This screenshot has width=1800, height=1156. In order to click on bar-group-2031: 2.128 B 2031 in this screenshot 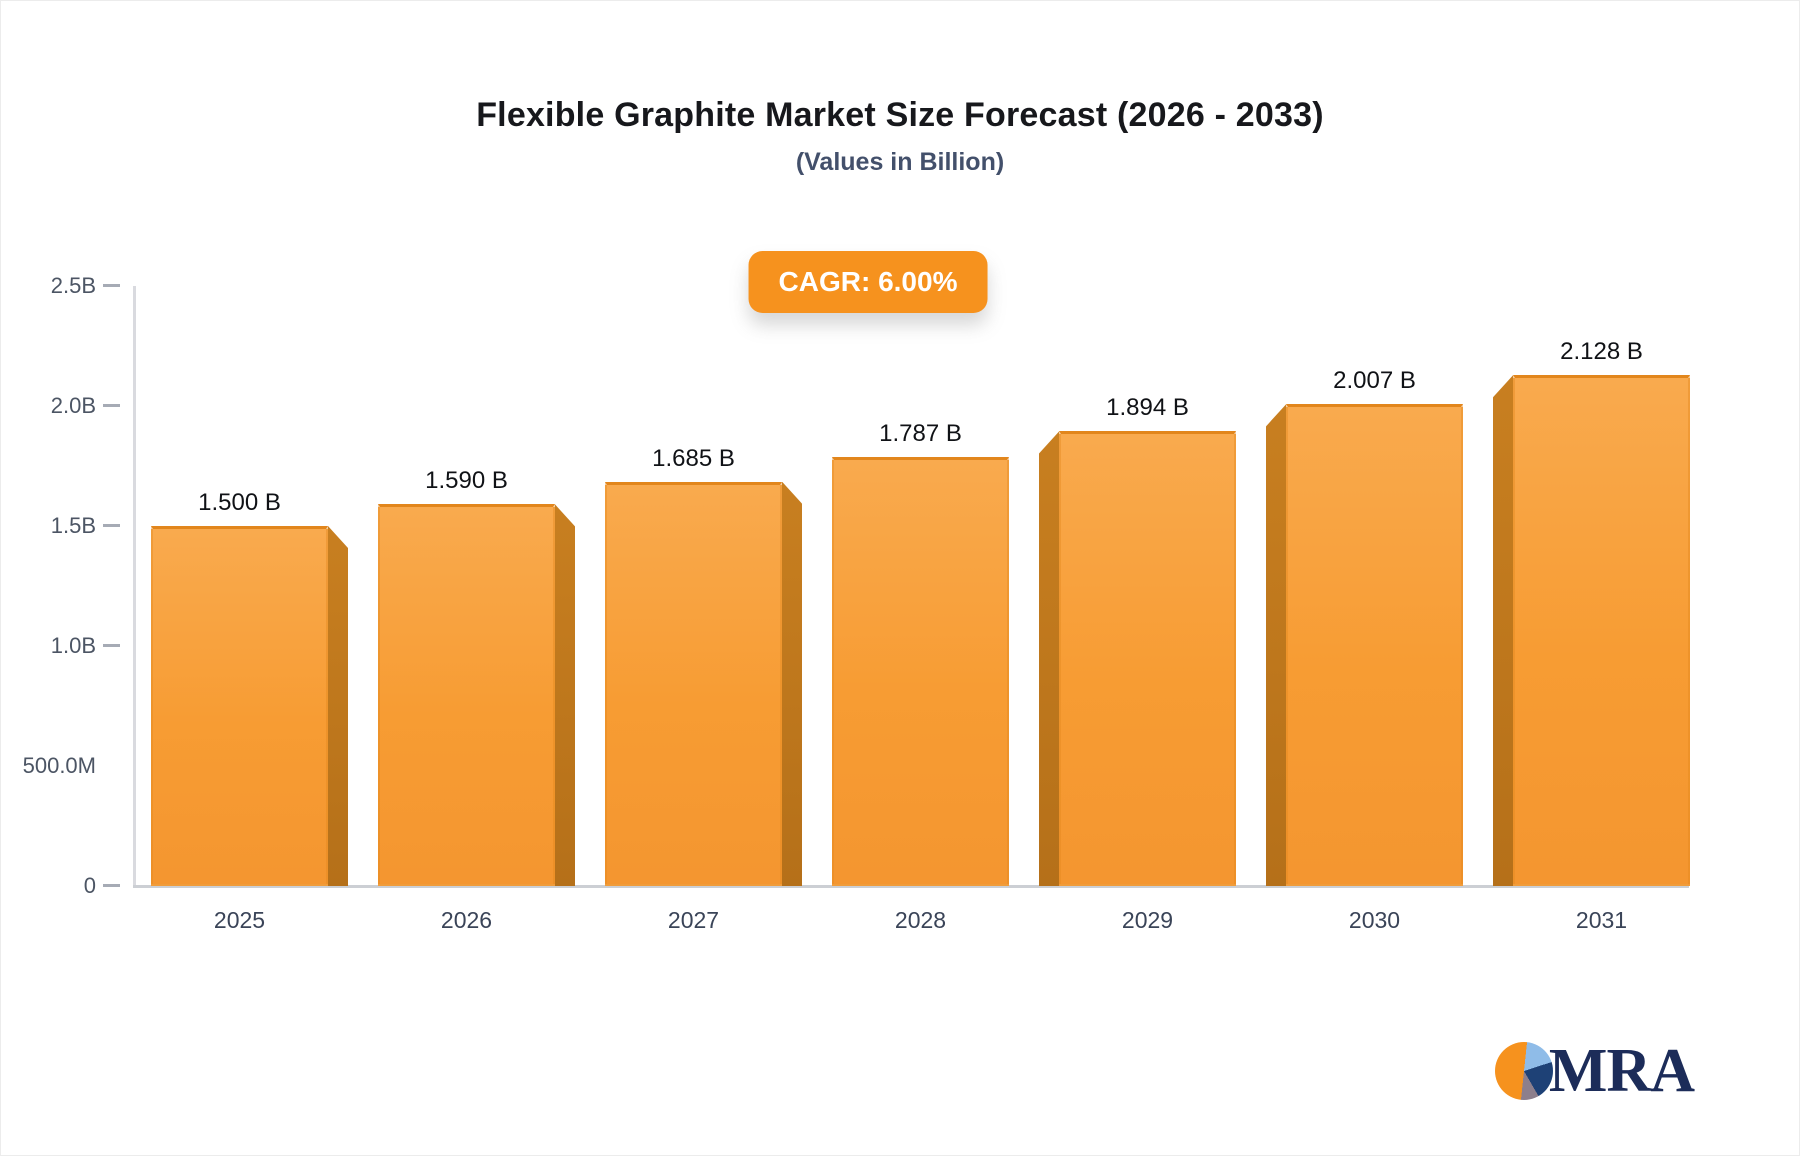, I will do `click(1591, 635)`.